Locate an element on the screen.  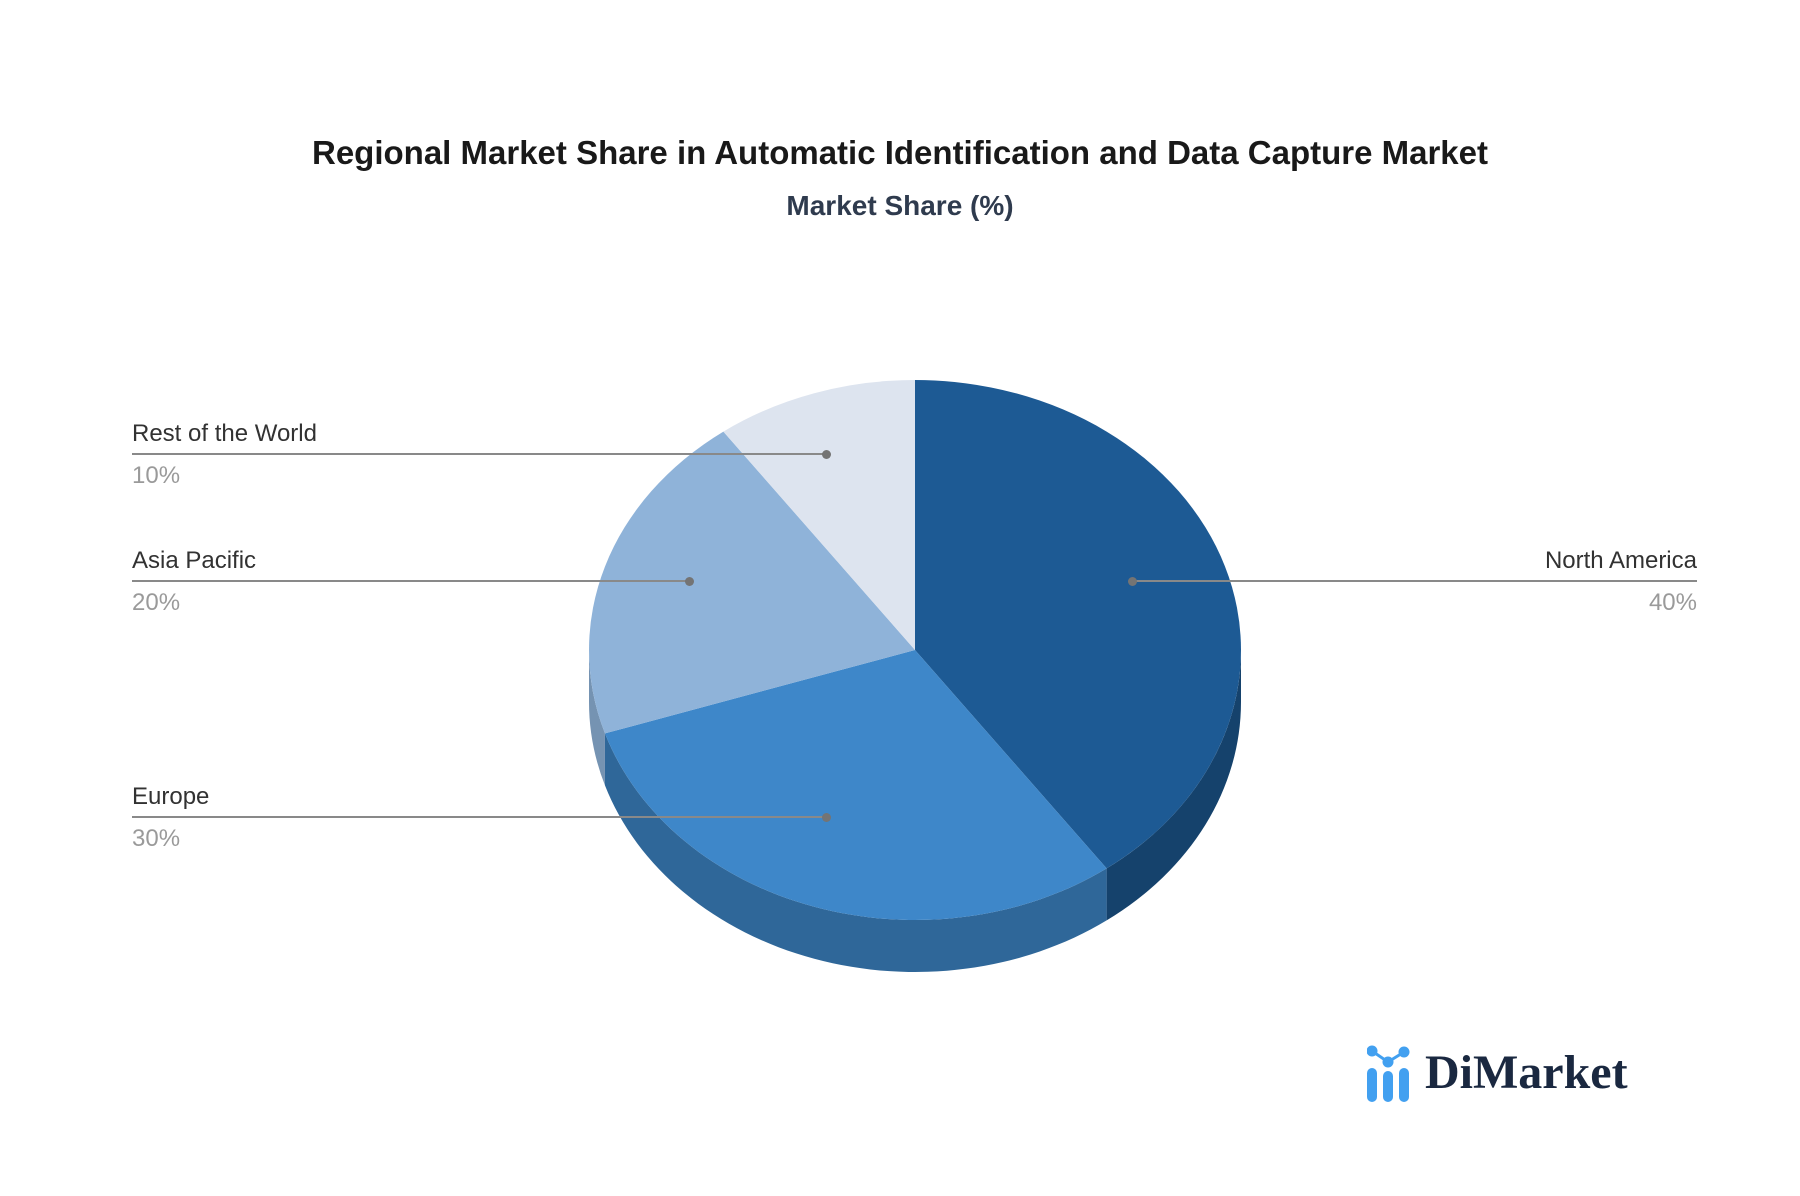
slice-callout-rest-of-the-world: Rest of the World 10% is located at coordinates (481, 455).